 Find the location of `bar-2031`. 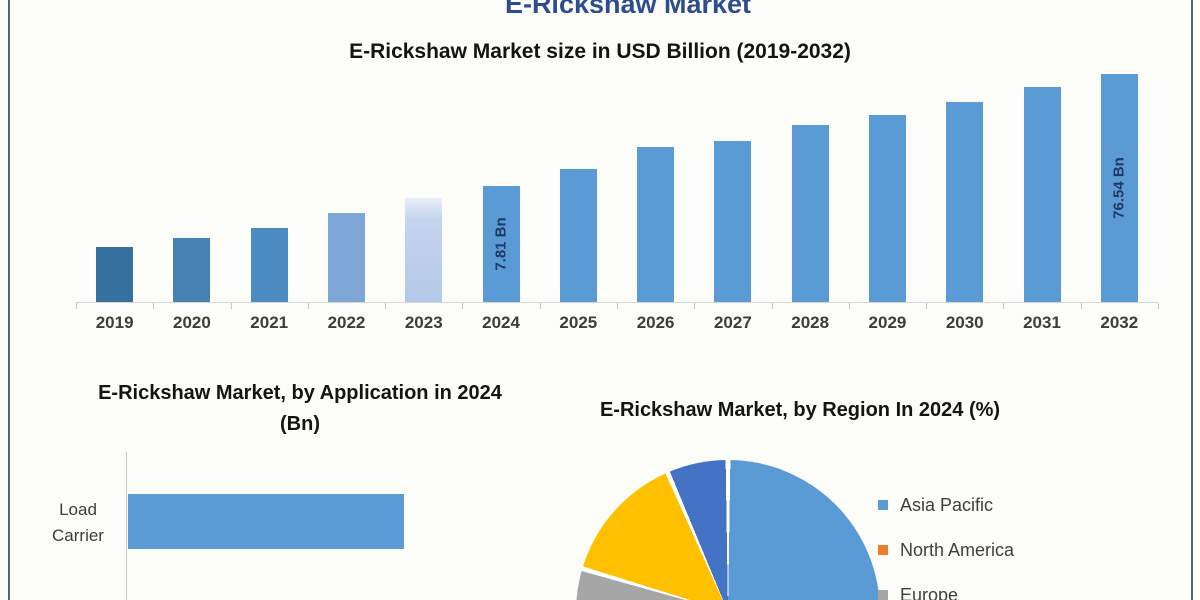

bar-2031 is located at coordinates (1042, 194).